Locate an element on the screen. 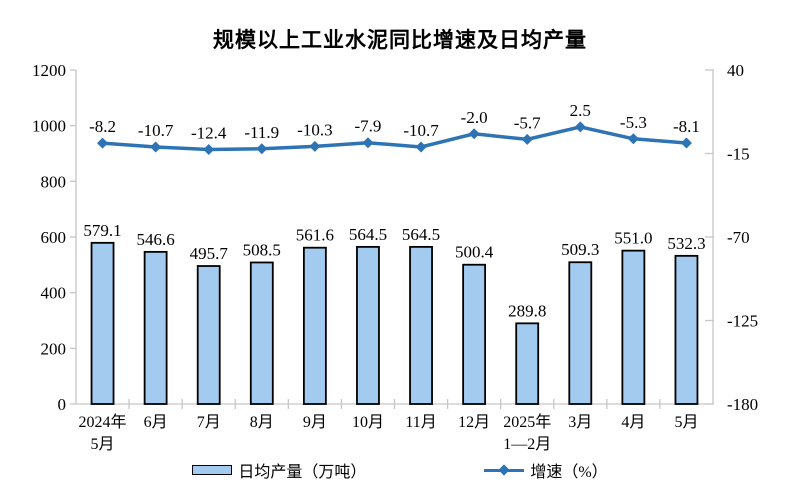 The image size is (800, 494). growth-rate-line-swatch-icon is located at coordinates (504, 470).